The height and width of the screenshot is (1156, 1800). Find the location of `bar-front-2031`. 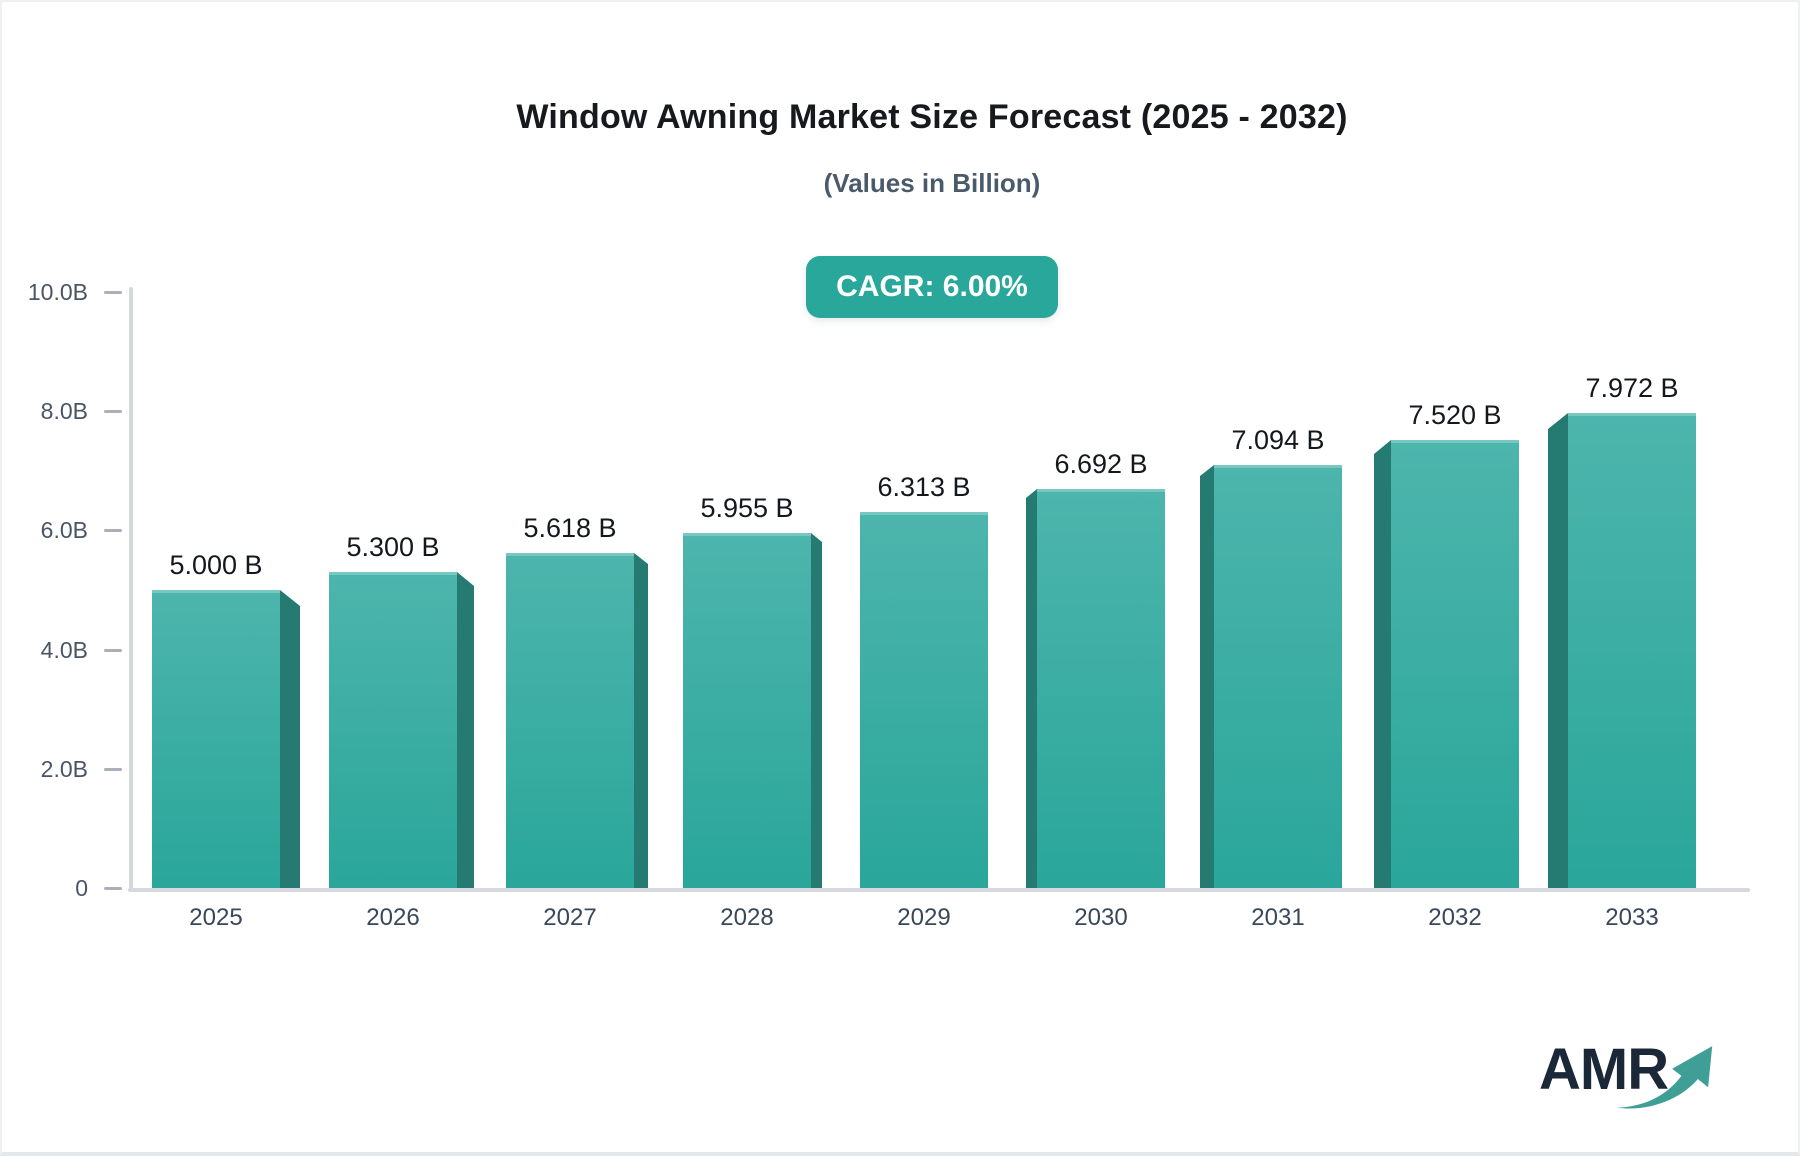

bar-front-2031 is located at coordinates (1278, 676).